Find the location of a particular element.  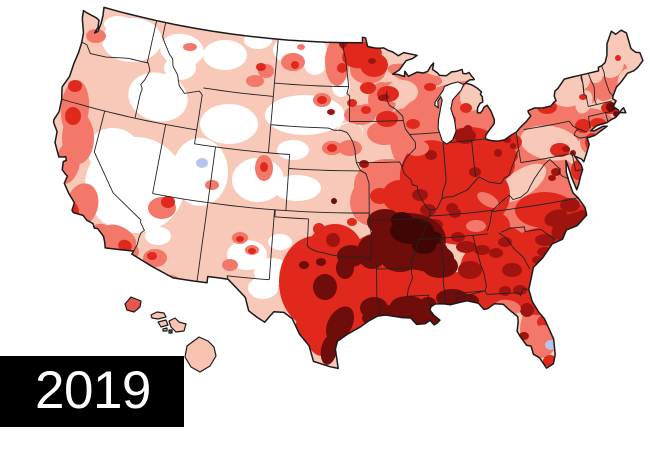

svg-text: 2019 is located at coordinates (93, 390).